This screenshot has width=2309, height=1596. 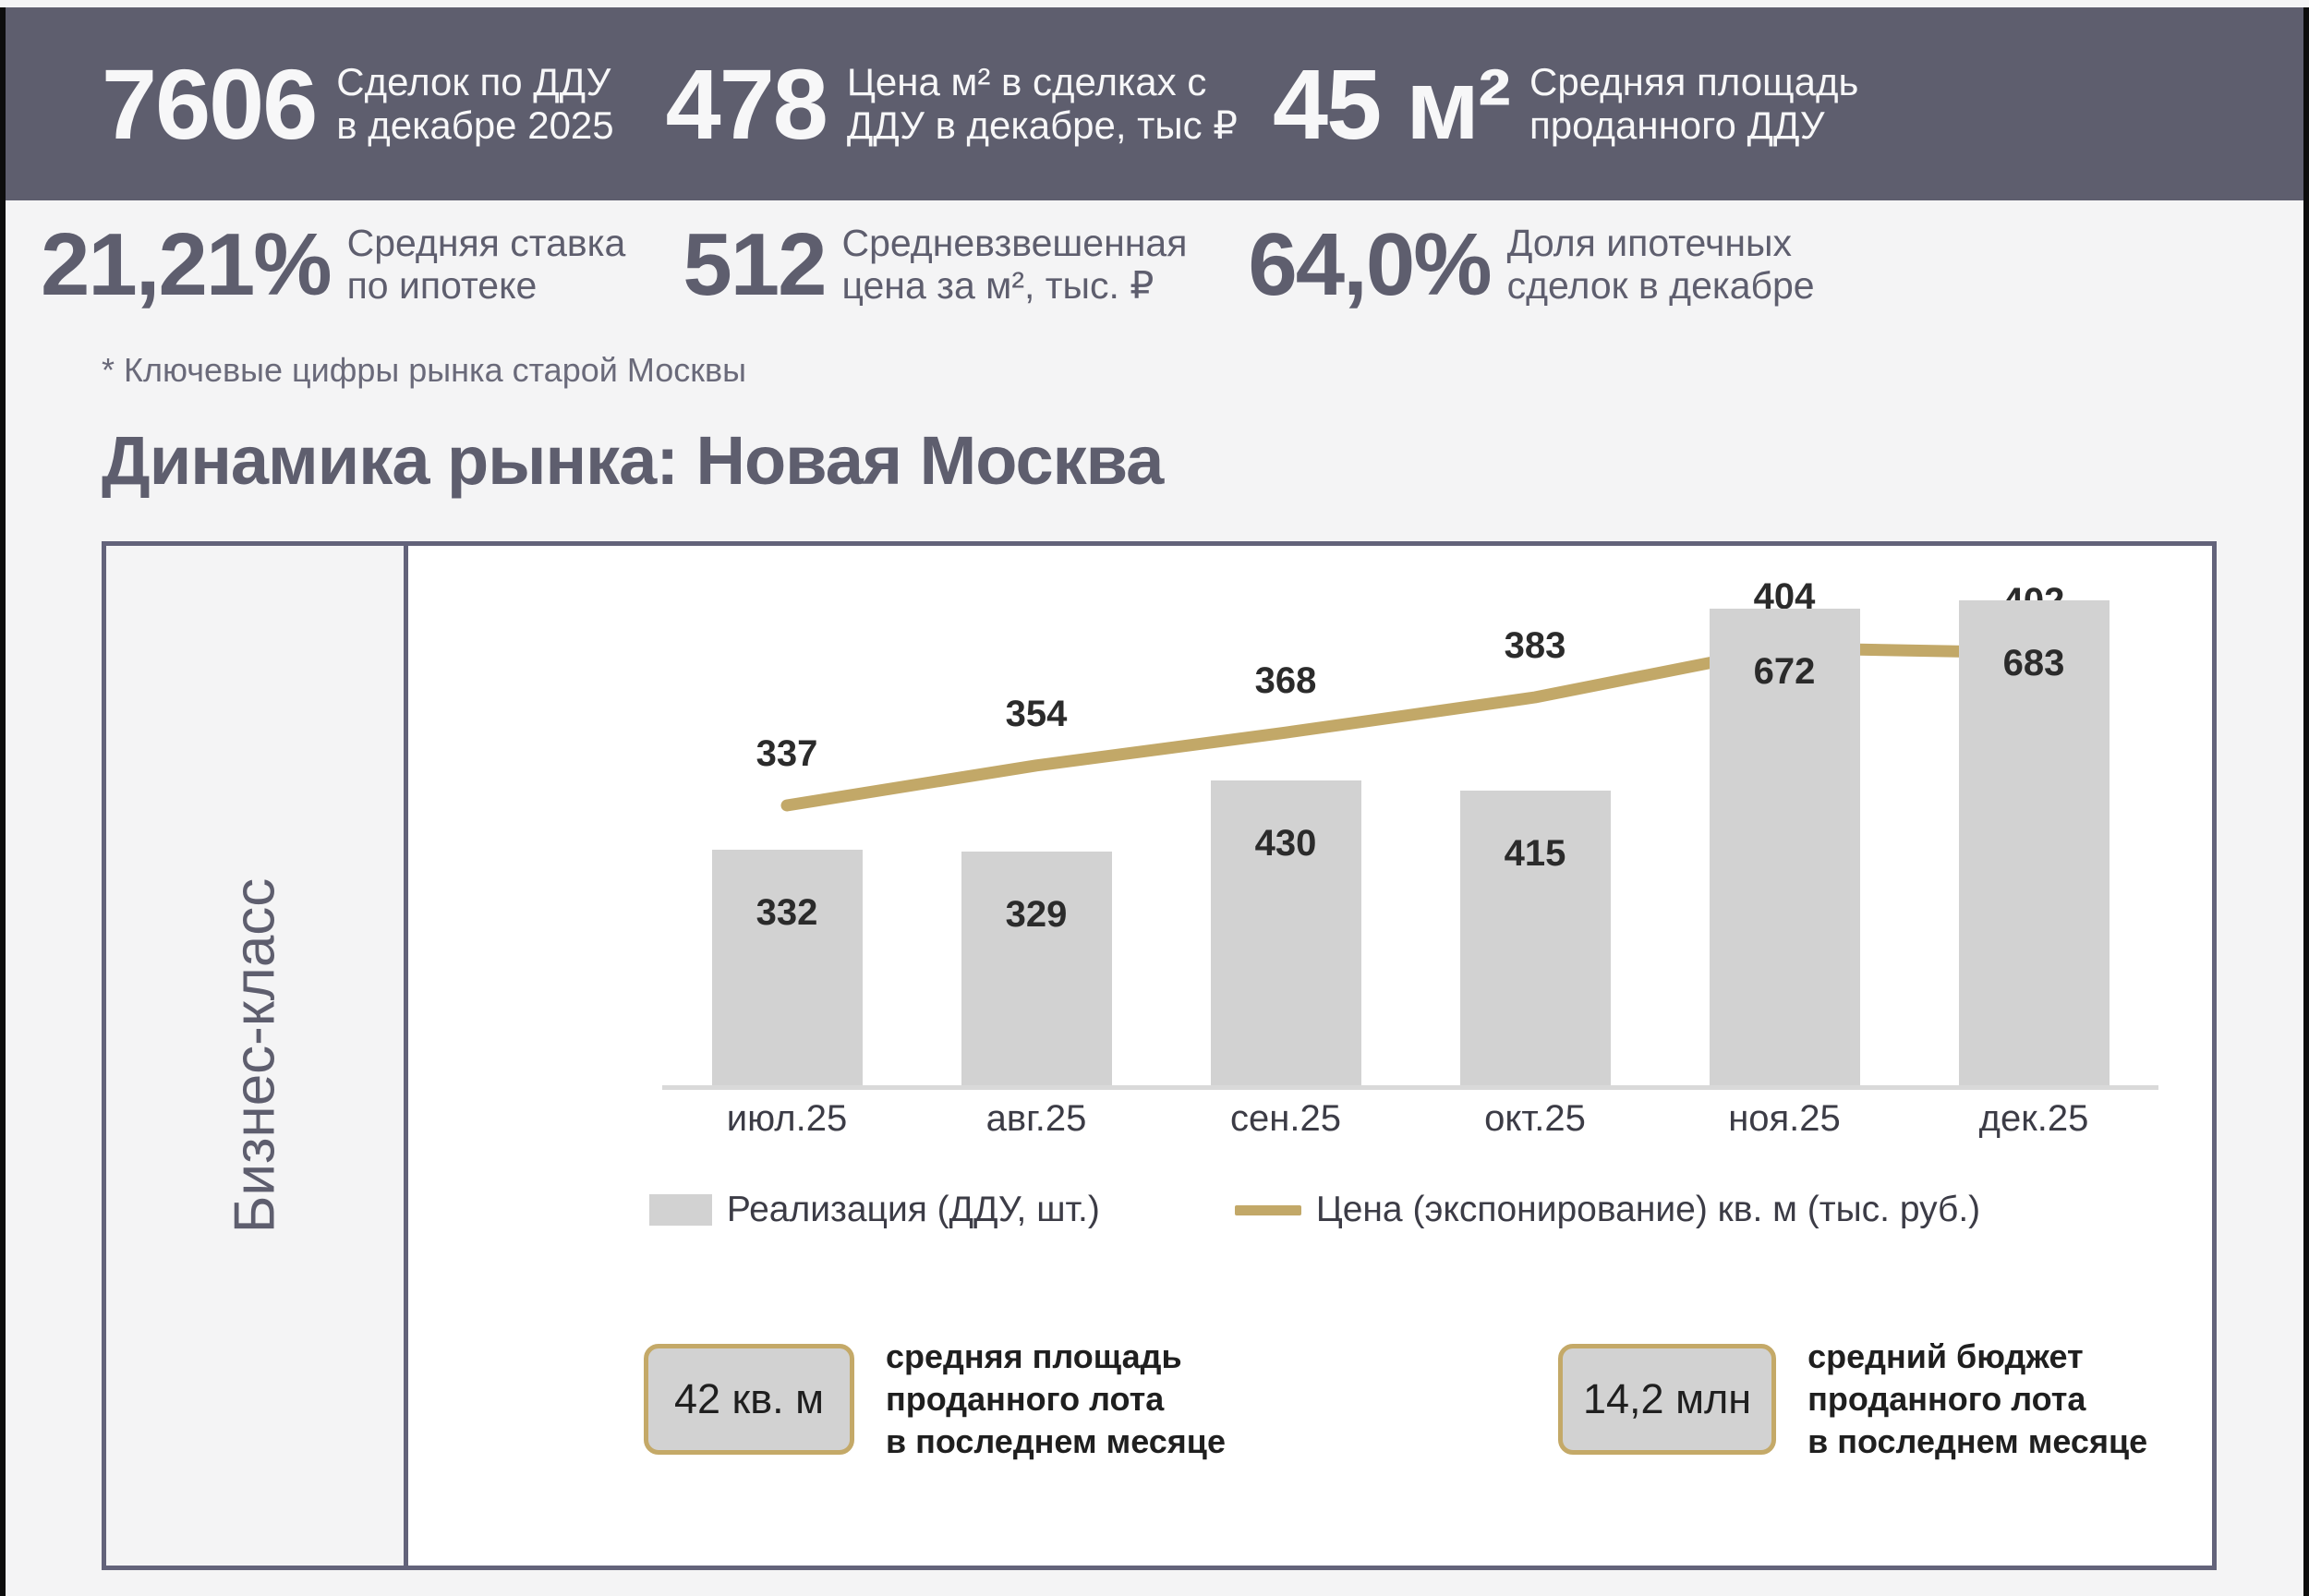 I want to click on kpi-label-area-line1: Средняя площадь, so click(x=1694, y=82).